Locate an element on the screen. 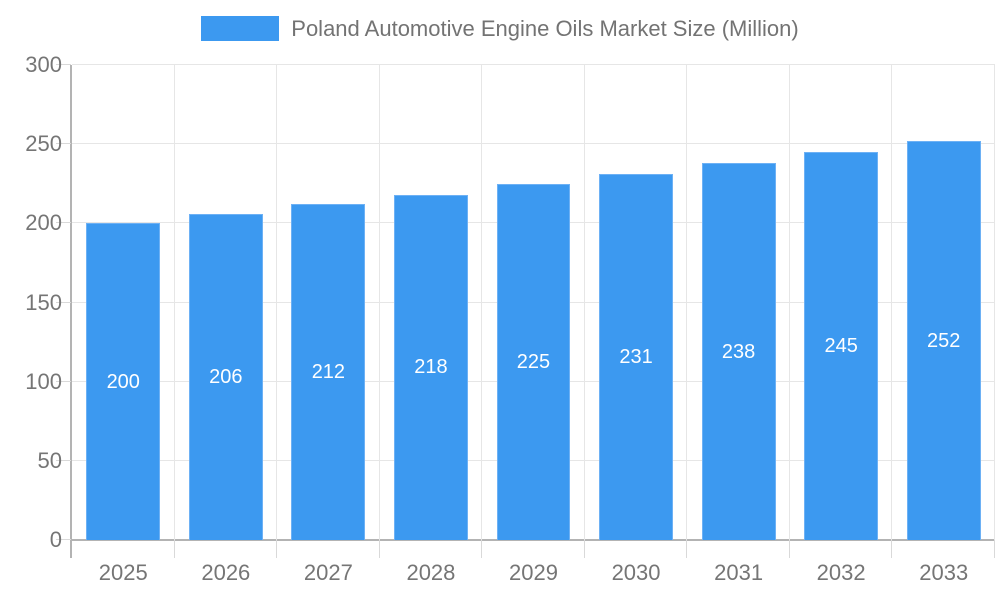  bar-value-label: 206 is located at coordinates (226, 376).